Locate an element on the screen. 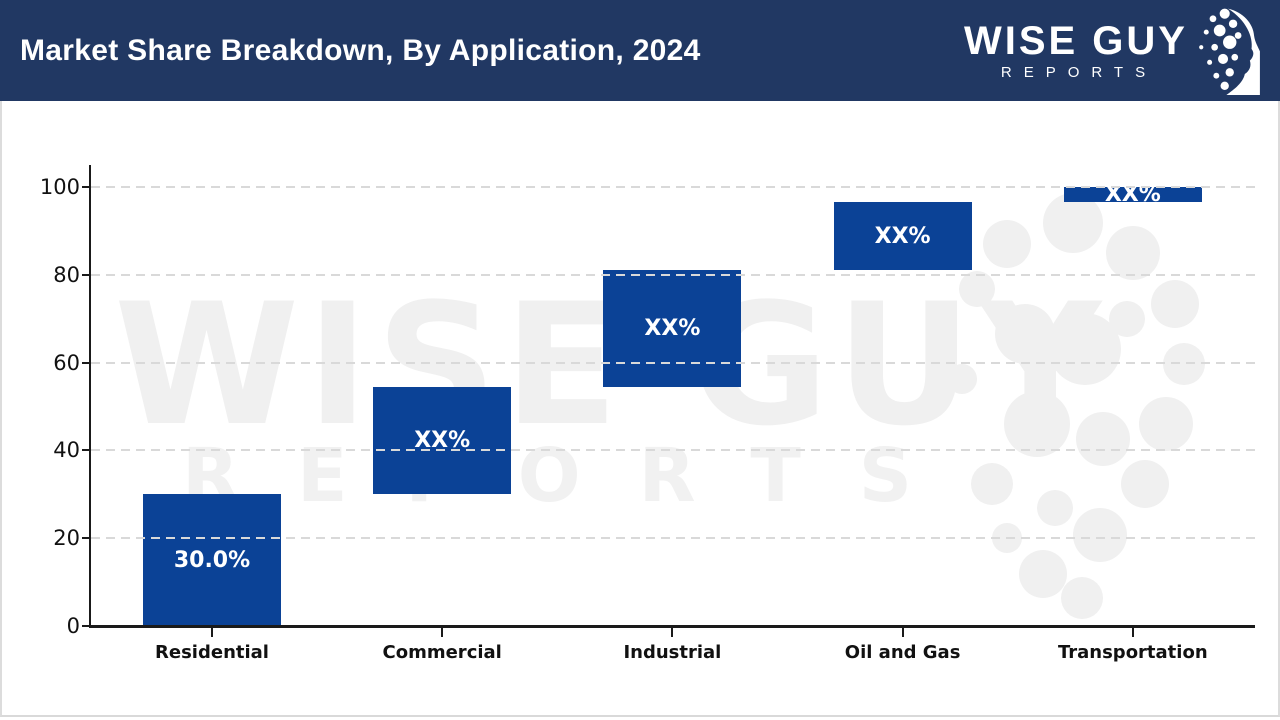 Image resolution: width=1280 pixels, height=720 pixels. ytick-label: 60 is located at coordinates (66, 362).